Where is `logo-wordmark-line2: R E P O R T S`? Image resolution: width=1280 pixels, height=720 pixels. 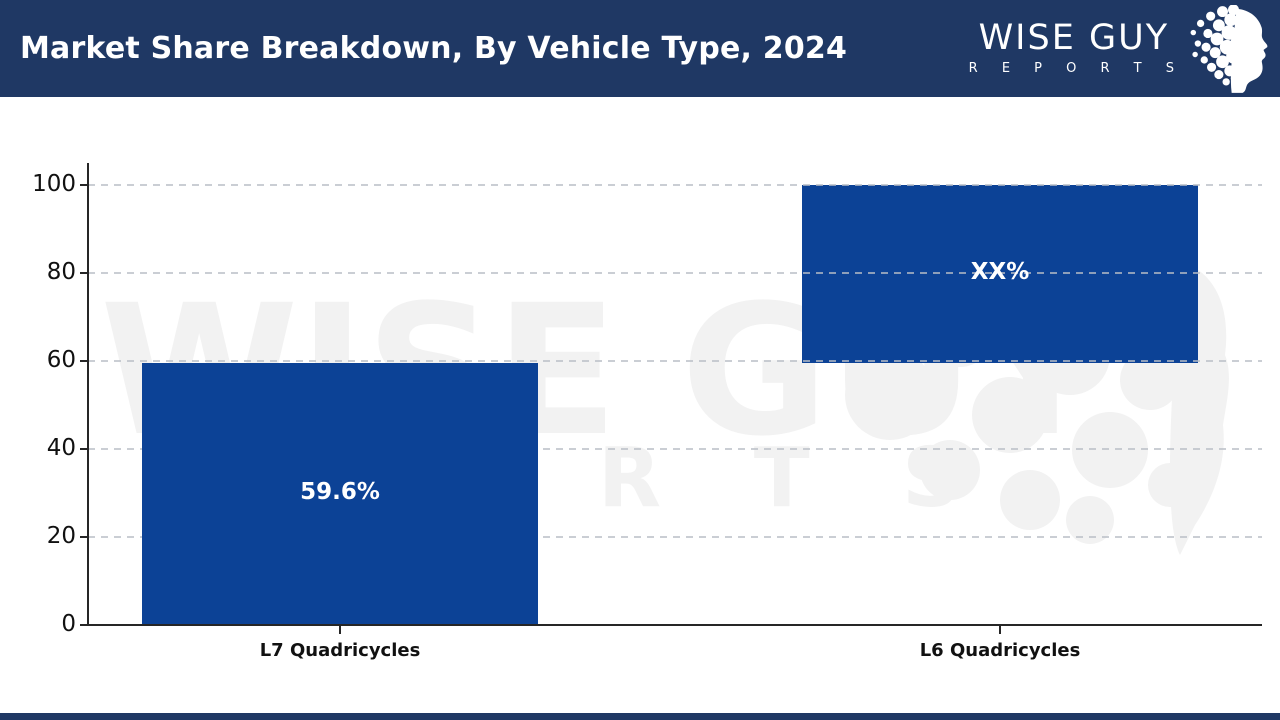 logo-wordmark-line2: R E P O R T S is located at coordinates (1076, 68).